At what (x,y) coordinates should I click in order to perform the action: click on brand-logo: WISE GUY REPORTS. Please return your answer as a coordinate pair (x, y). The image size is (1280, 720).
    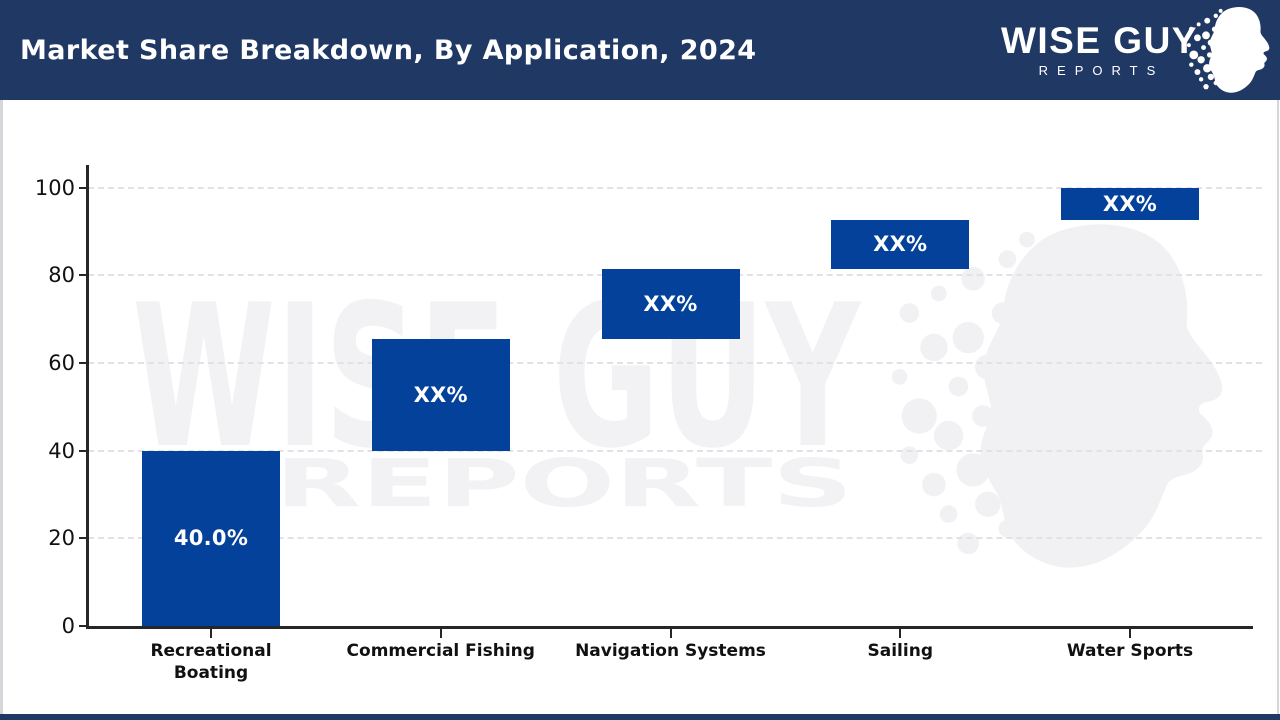
    Looking at the image, I should click on (1136, 50).